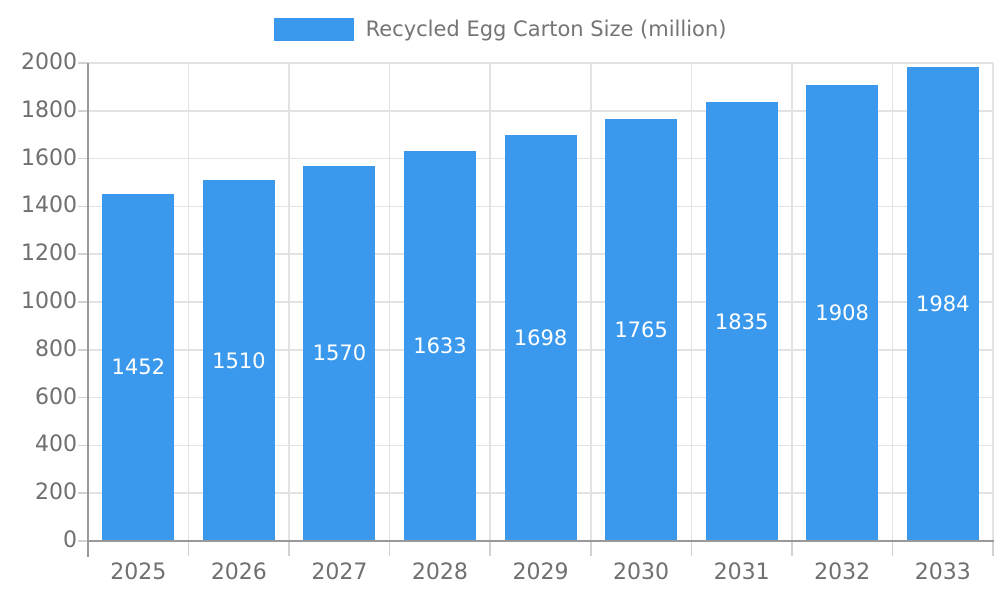  I want to click on x-axis-tick-label: 2030, so click(641, 572).